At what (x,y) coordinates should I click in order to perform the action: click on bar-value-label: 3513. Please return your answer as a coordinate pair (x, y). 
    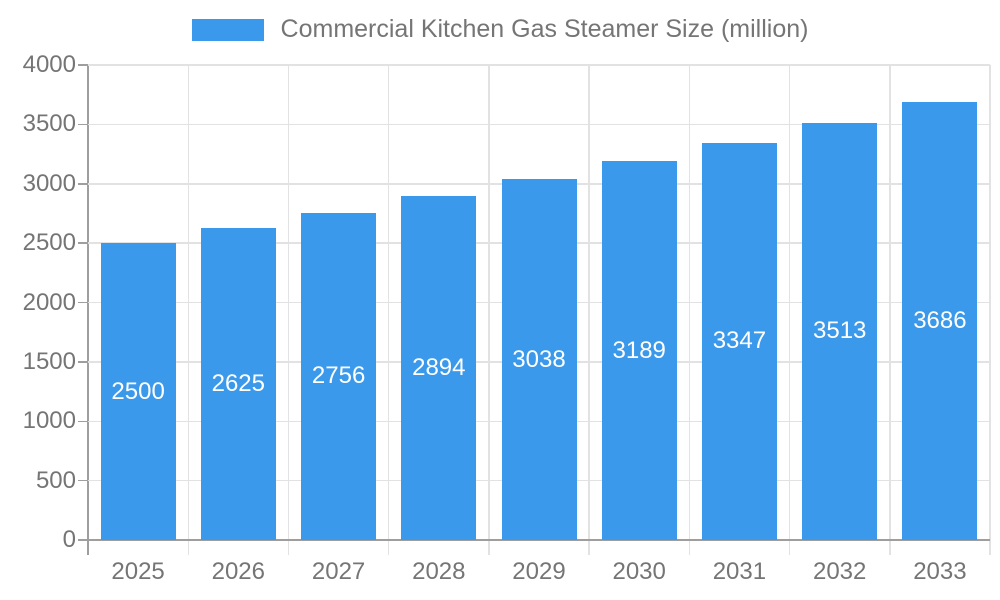
    Looking at the image, I should click on (839, 331).